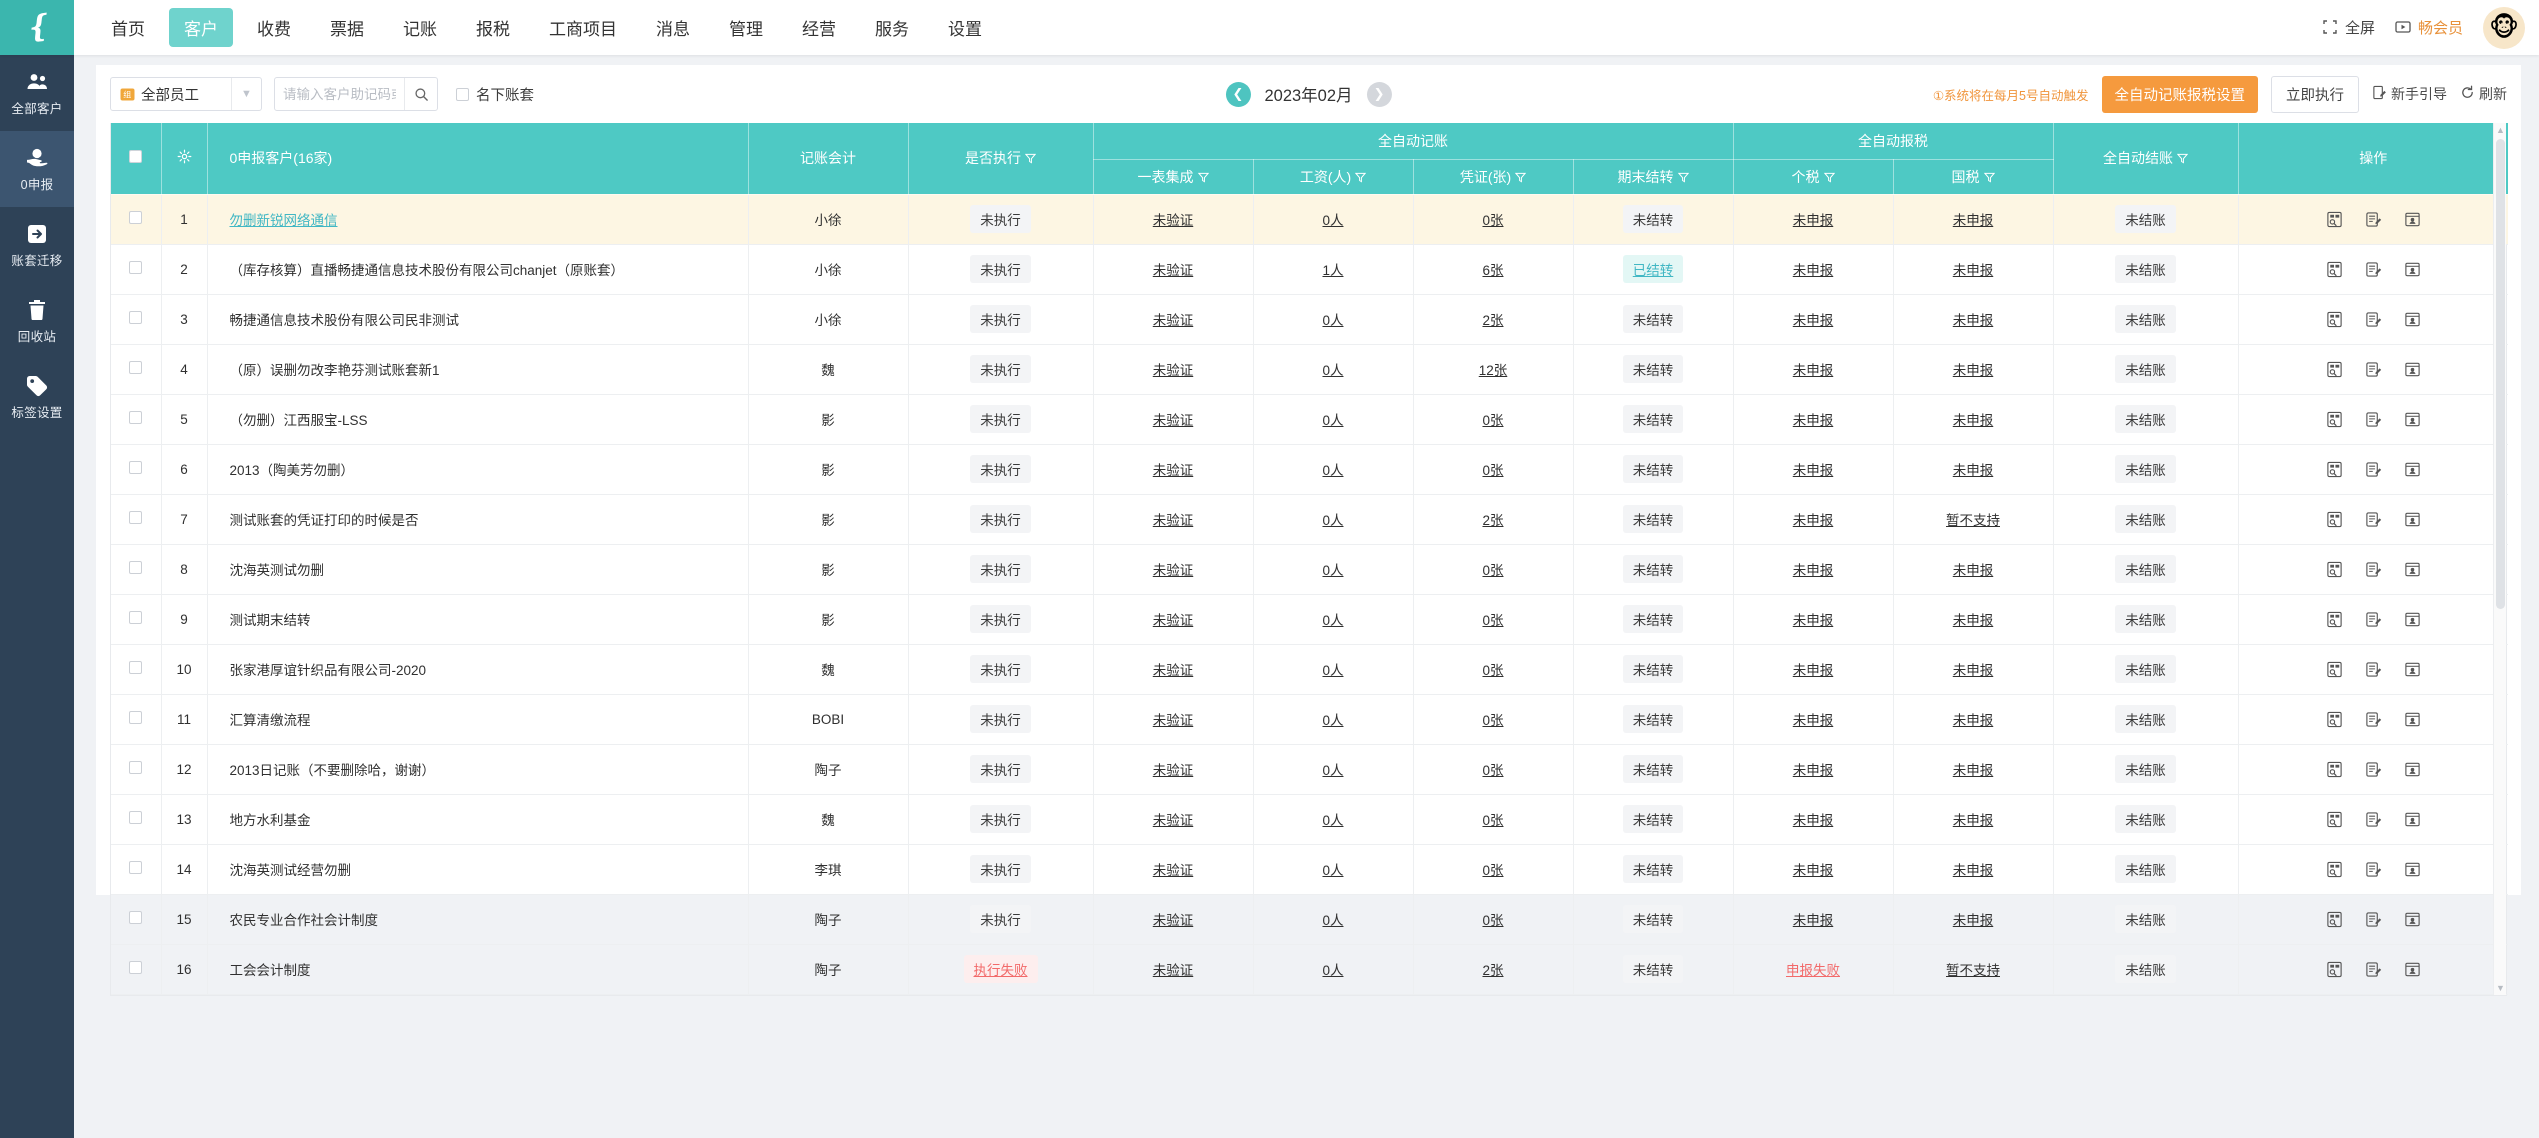 Image resolution: width=2539 pixels, height=1138 pixels. What do you see at coordinates (478, 419) in the screenshot?
I see `customer-name-cell: （勿删）江西服宝-LSS` at bounding box center [478, 419].